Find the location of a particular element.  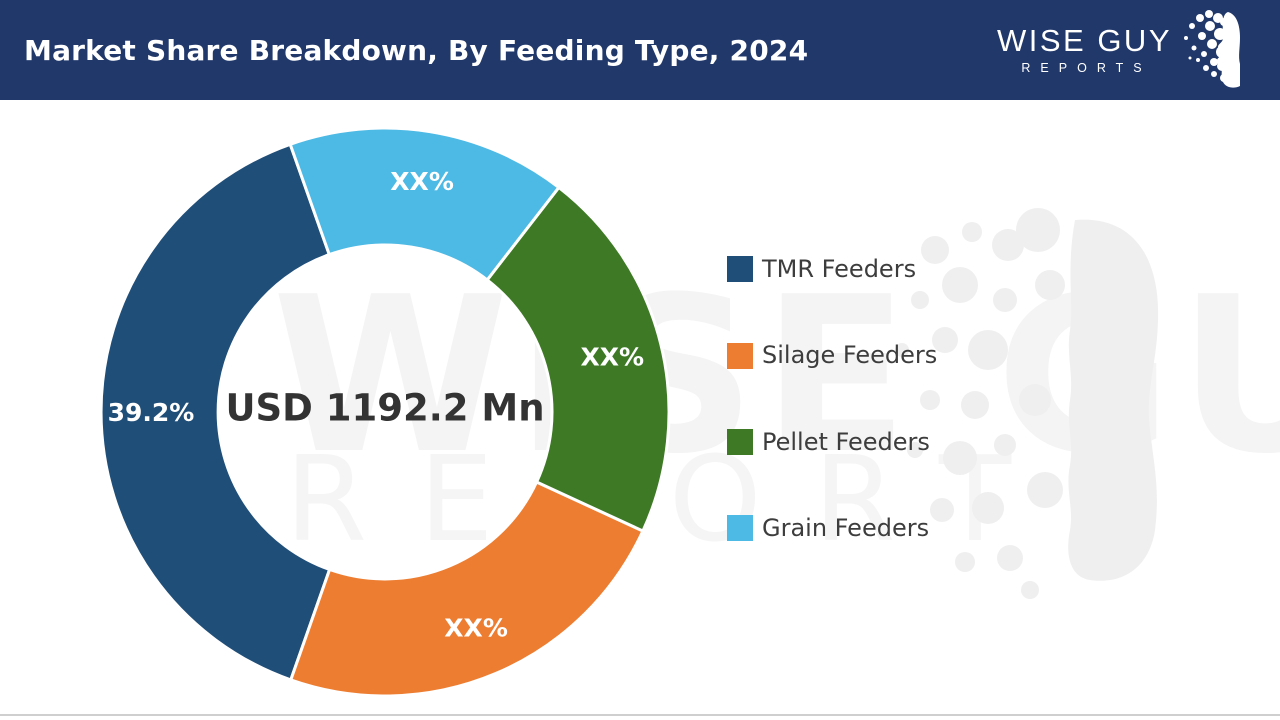

legend-item-silage-feeders: Silage Feeders is located at coordinates (832, 355).